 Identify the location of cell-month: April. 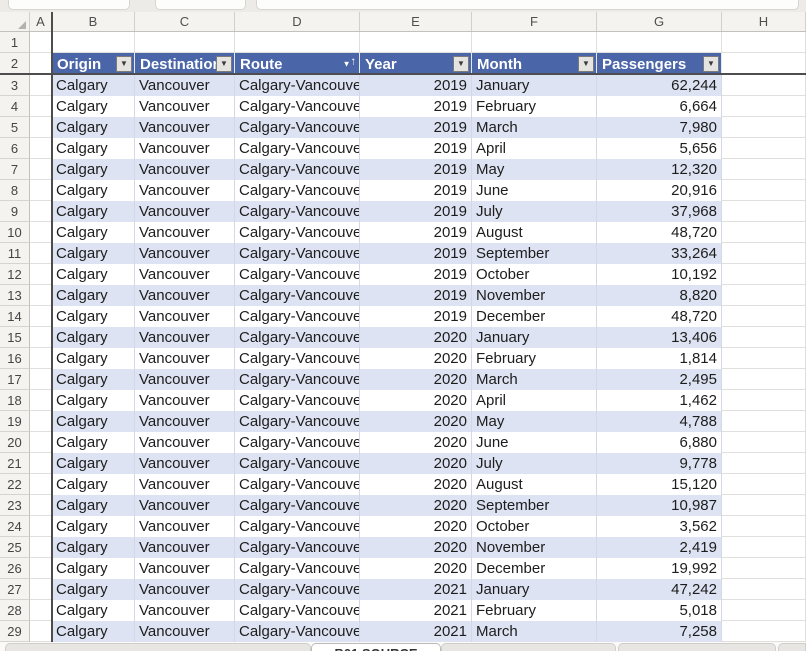
(534, 148).